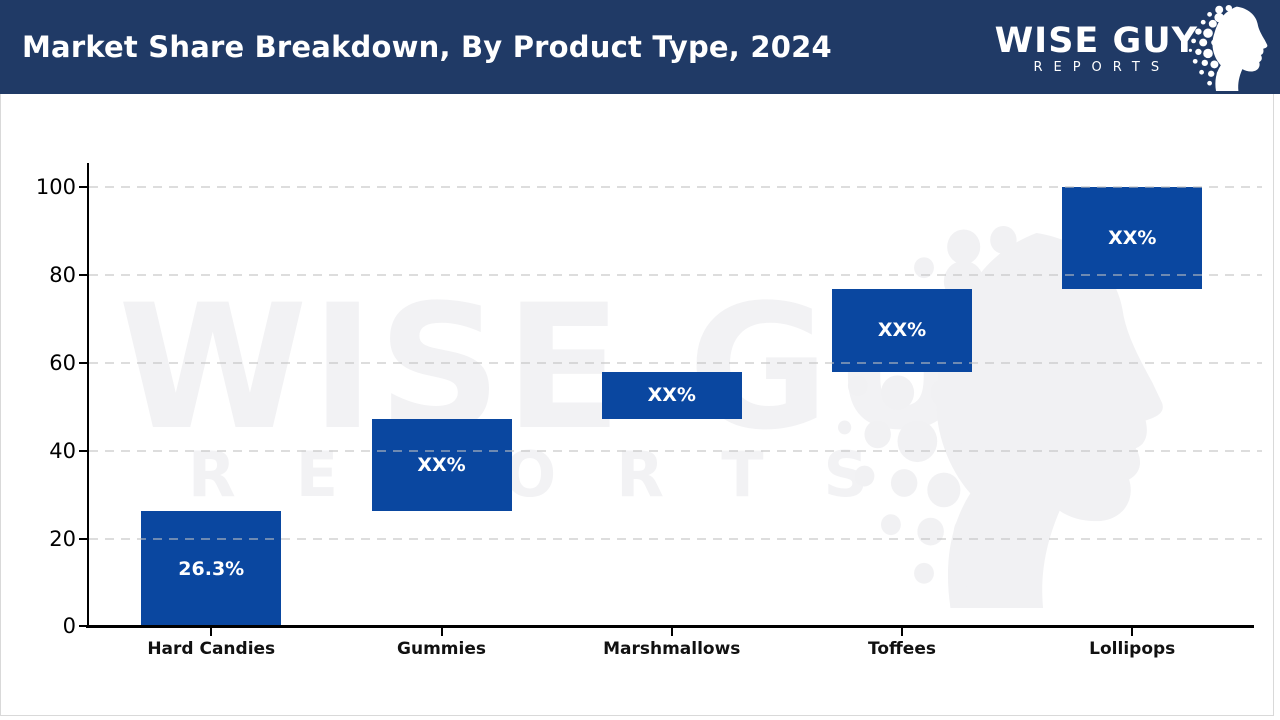 Image resolution: width=1280 pixels, height=720 pixels. What do you see at coordinates (1096, 40) in the screenshot?
I see `logo-wordmark: WISE GUY` at bounding box center [1096, 40].